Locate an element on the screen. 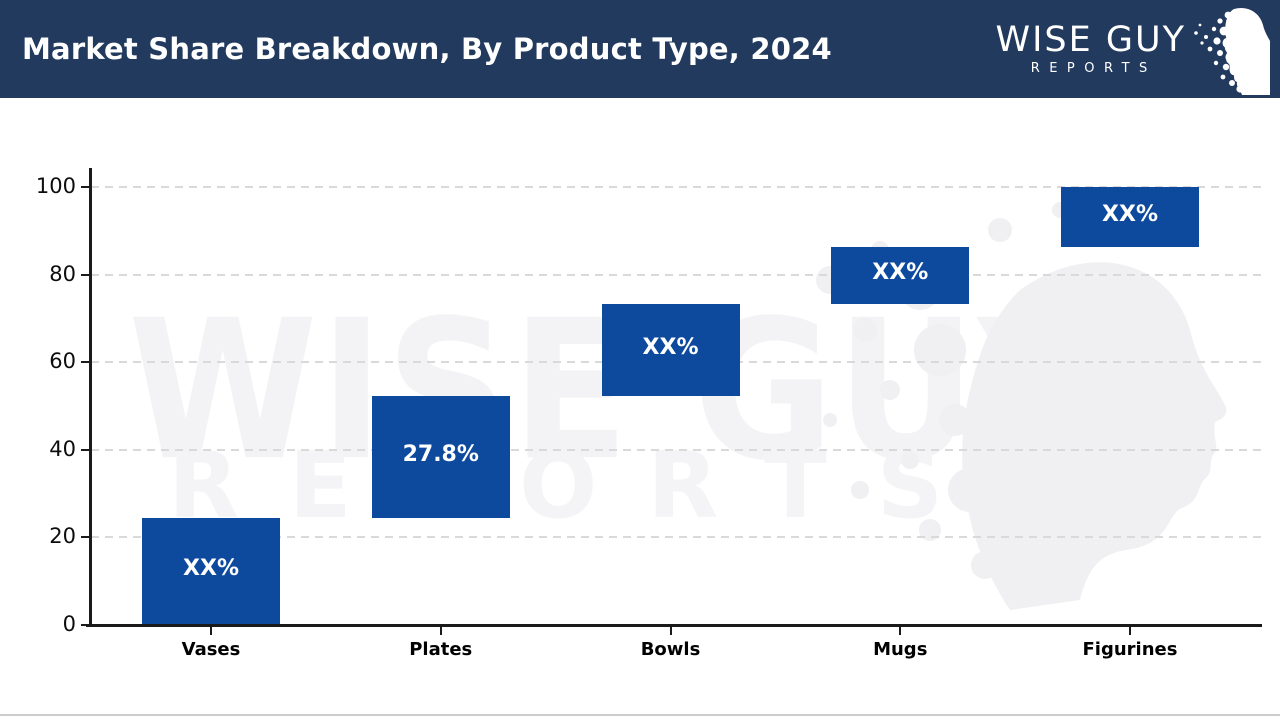 The width and height of the screenshot is (1280, 720). x-axis-category-label: Figurines is located at coordinates (1130, 649).